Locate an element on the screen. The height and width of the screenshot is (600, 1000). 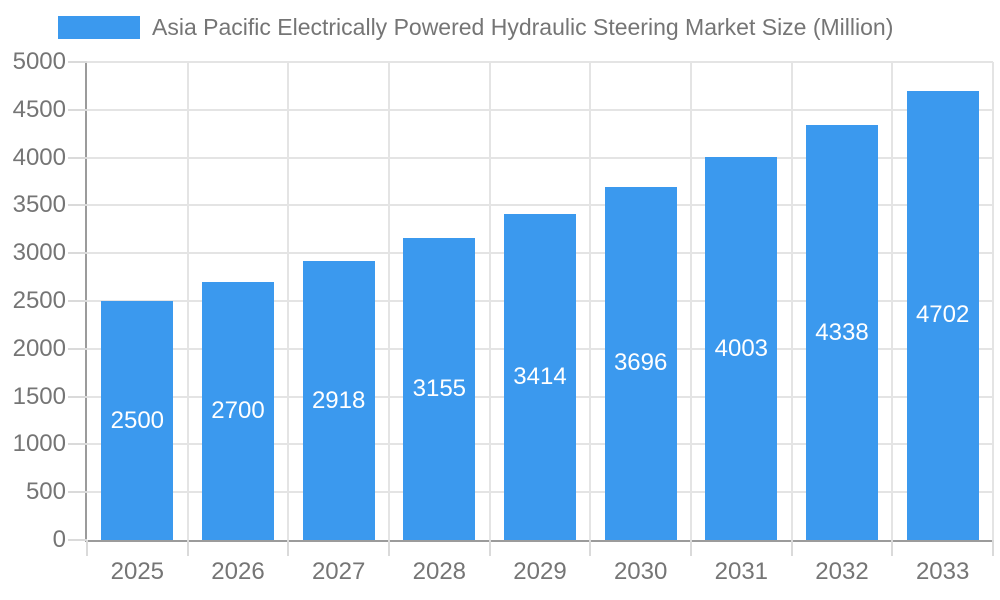
x-axis-line is located at coordinates (539, 541).